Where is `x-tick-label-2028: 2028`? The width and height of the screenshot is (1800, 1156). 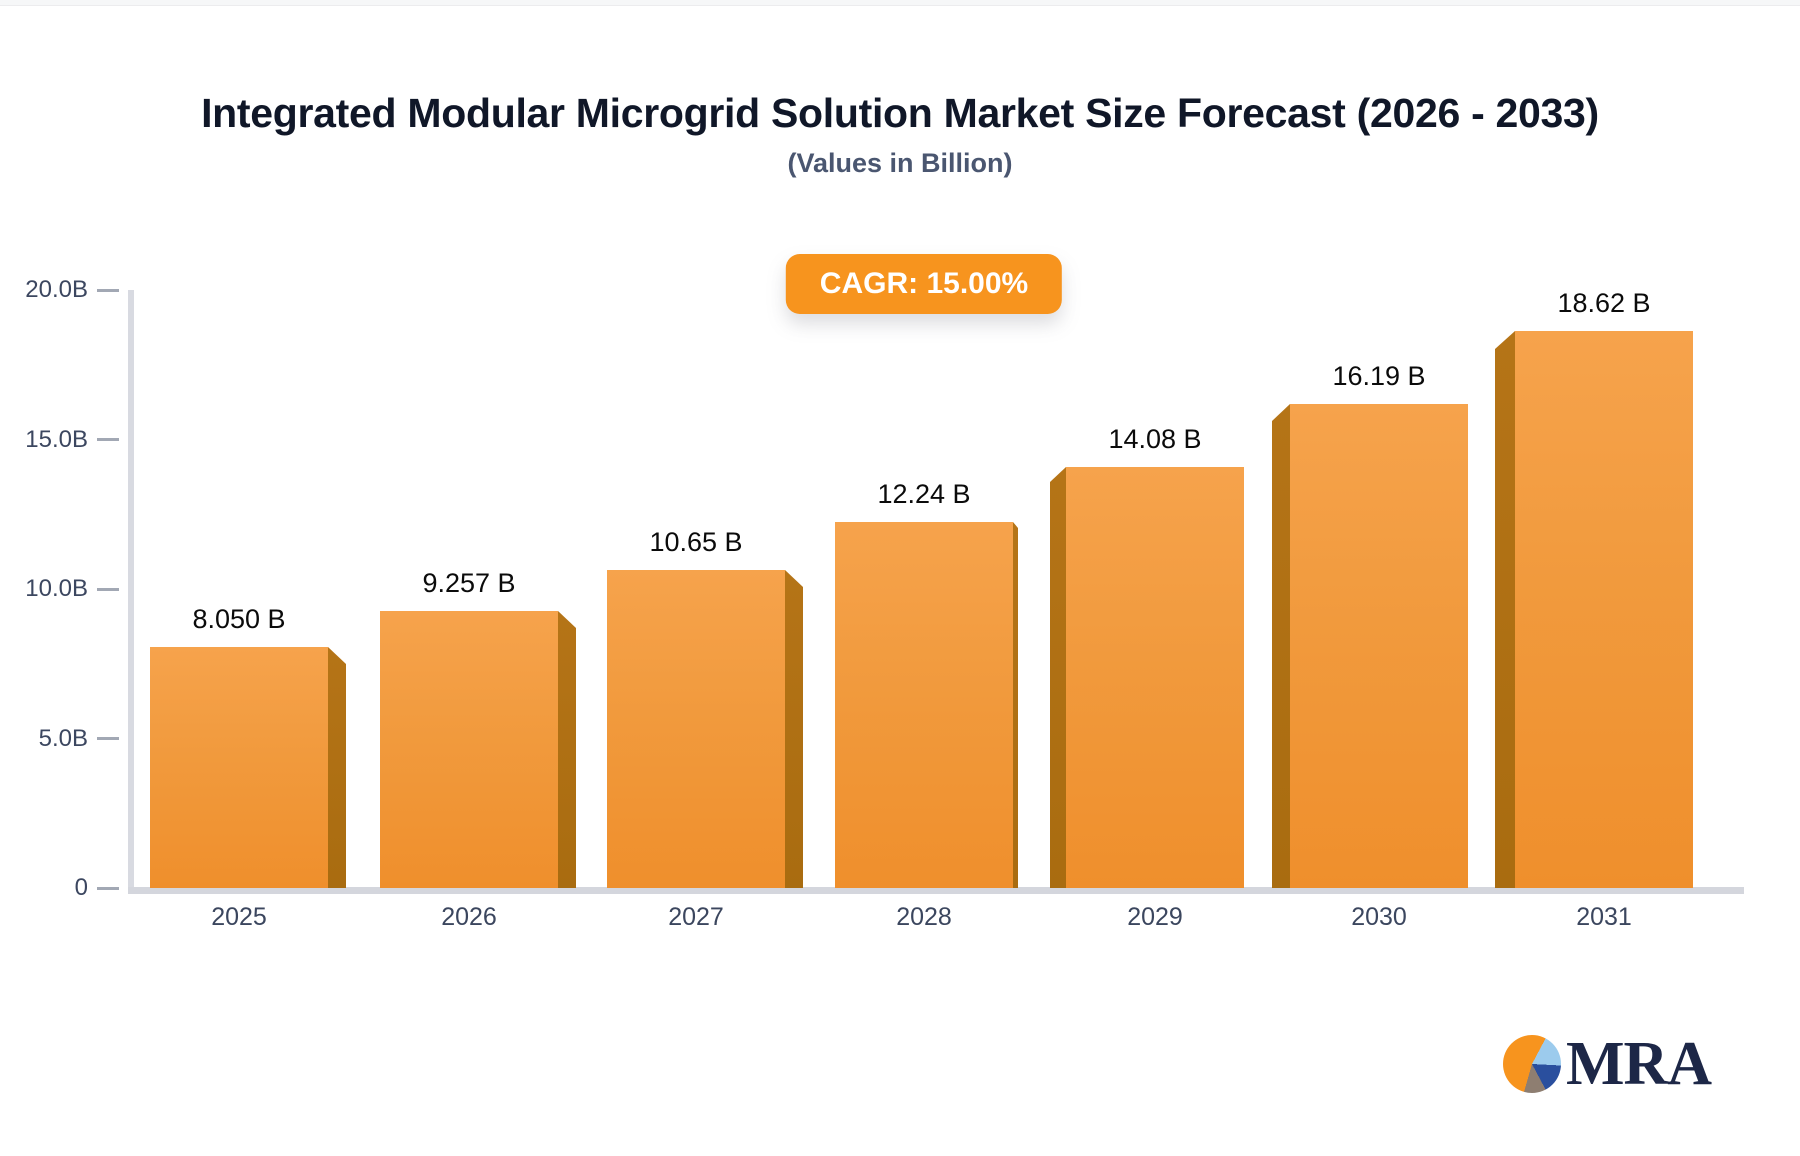
x-tick-label-2028: 2028 is located at coordinates (924, 917).